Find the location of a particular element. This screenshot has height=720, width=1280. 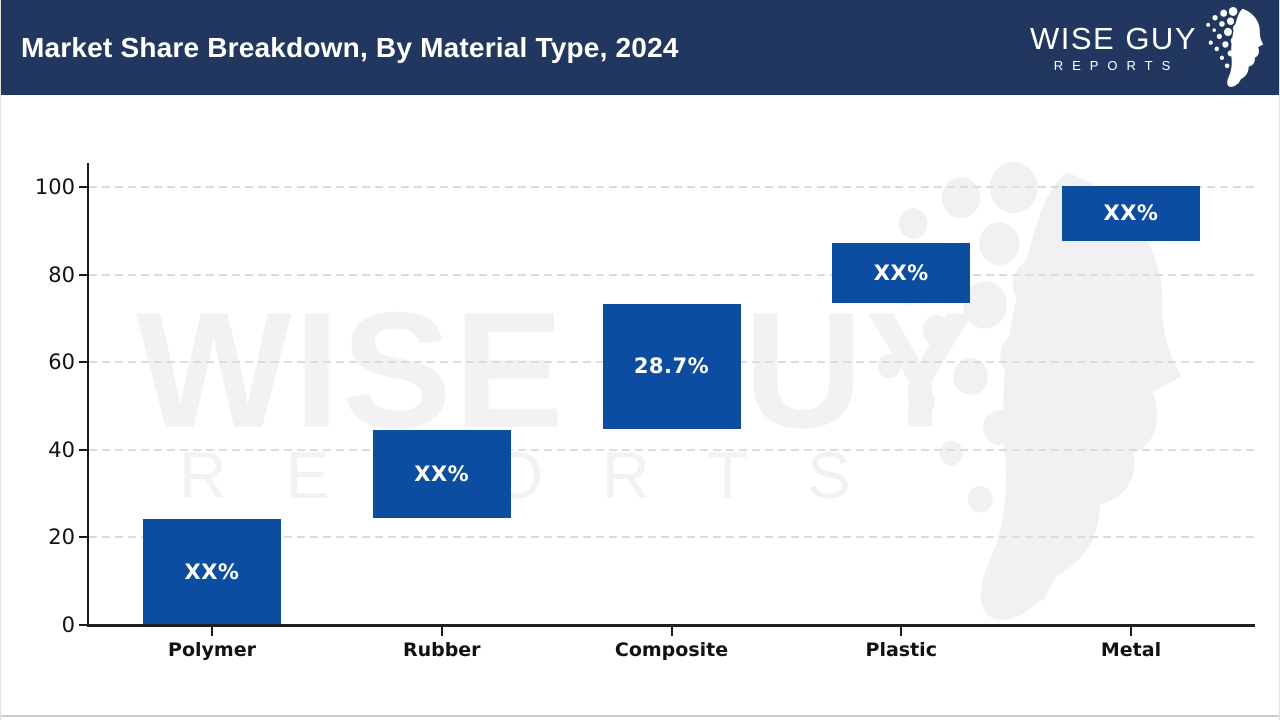

y-tick-label: 0 is located at coordinates (68, 625).